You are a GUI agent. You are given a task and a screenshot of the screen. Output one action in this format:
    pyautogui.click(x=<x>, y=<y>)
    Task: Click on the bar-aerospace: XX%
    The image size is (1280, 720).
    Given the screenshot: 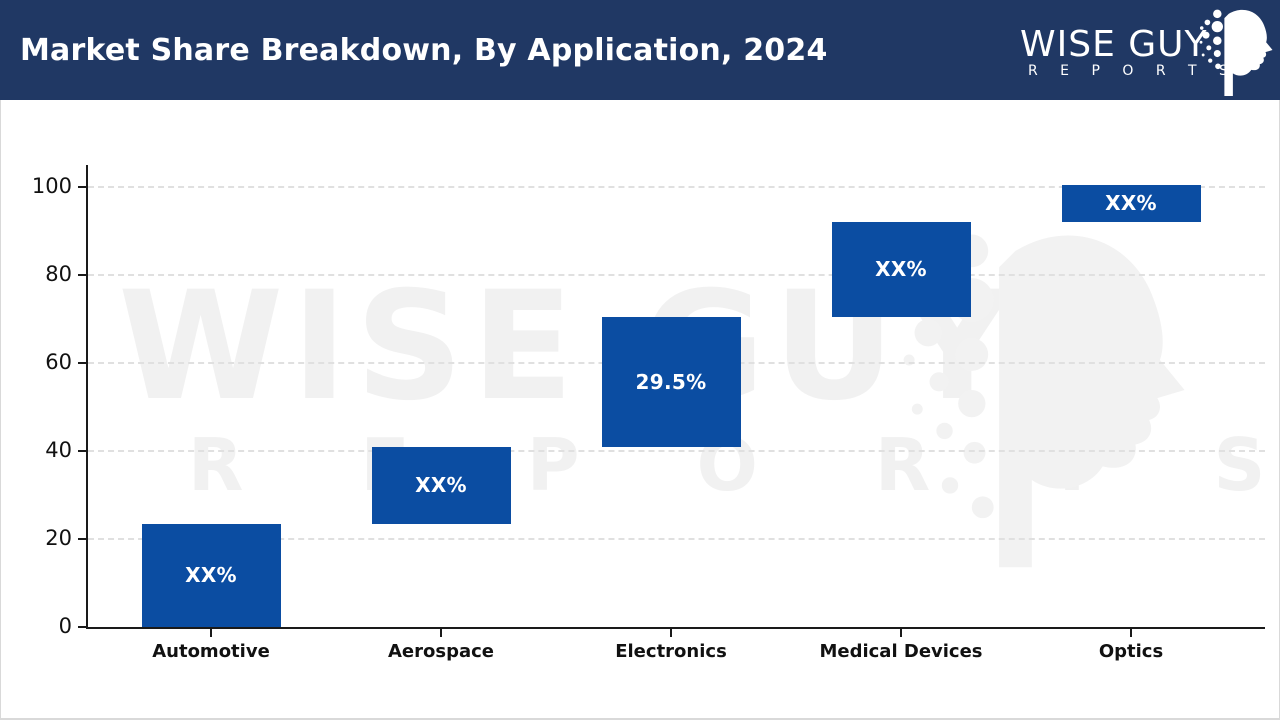 What is the action you would take?
    pyautogui.click(x=441, y=485)
    